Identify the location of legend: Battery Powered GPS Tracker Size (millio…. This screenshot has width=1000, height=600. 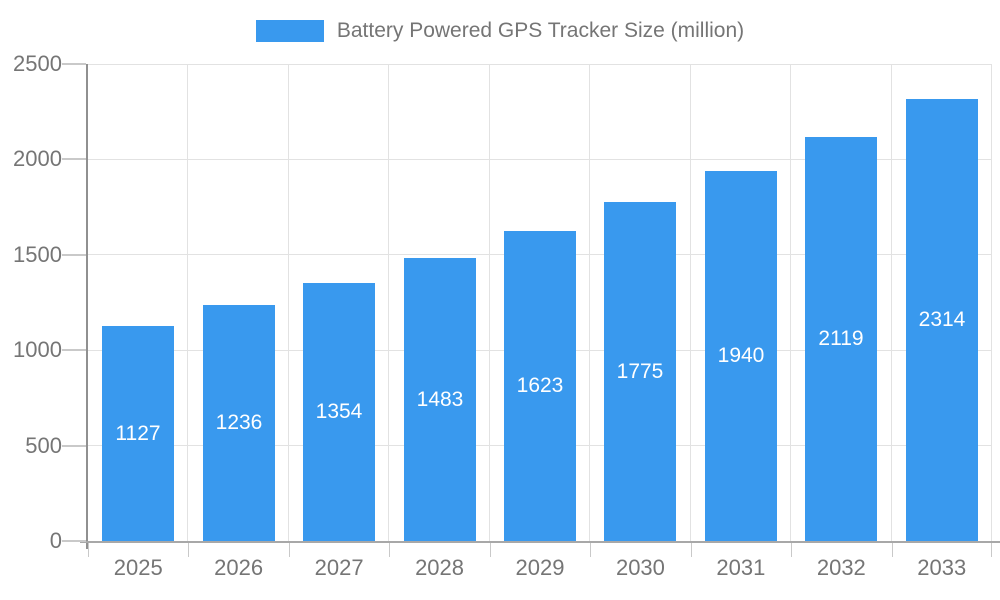
(500, 31).